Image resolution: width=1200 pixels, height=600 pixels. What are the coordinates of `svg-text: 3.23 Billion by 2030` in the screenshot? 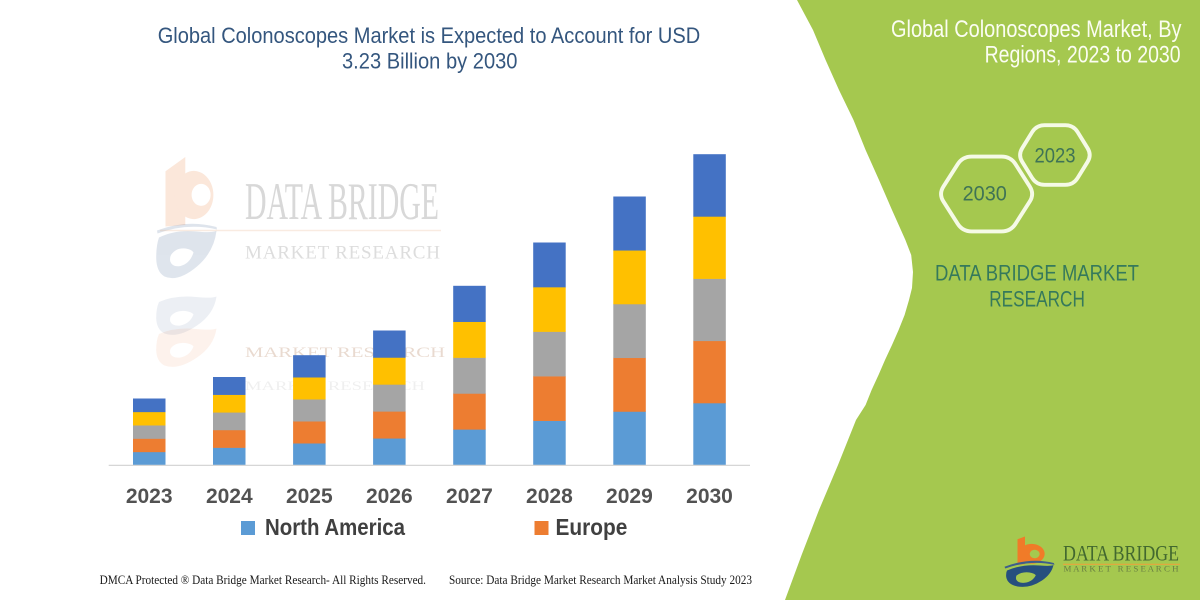 It's located at (430, 61).